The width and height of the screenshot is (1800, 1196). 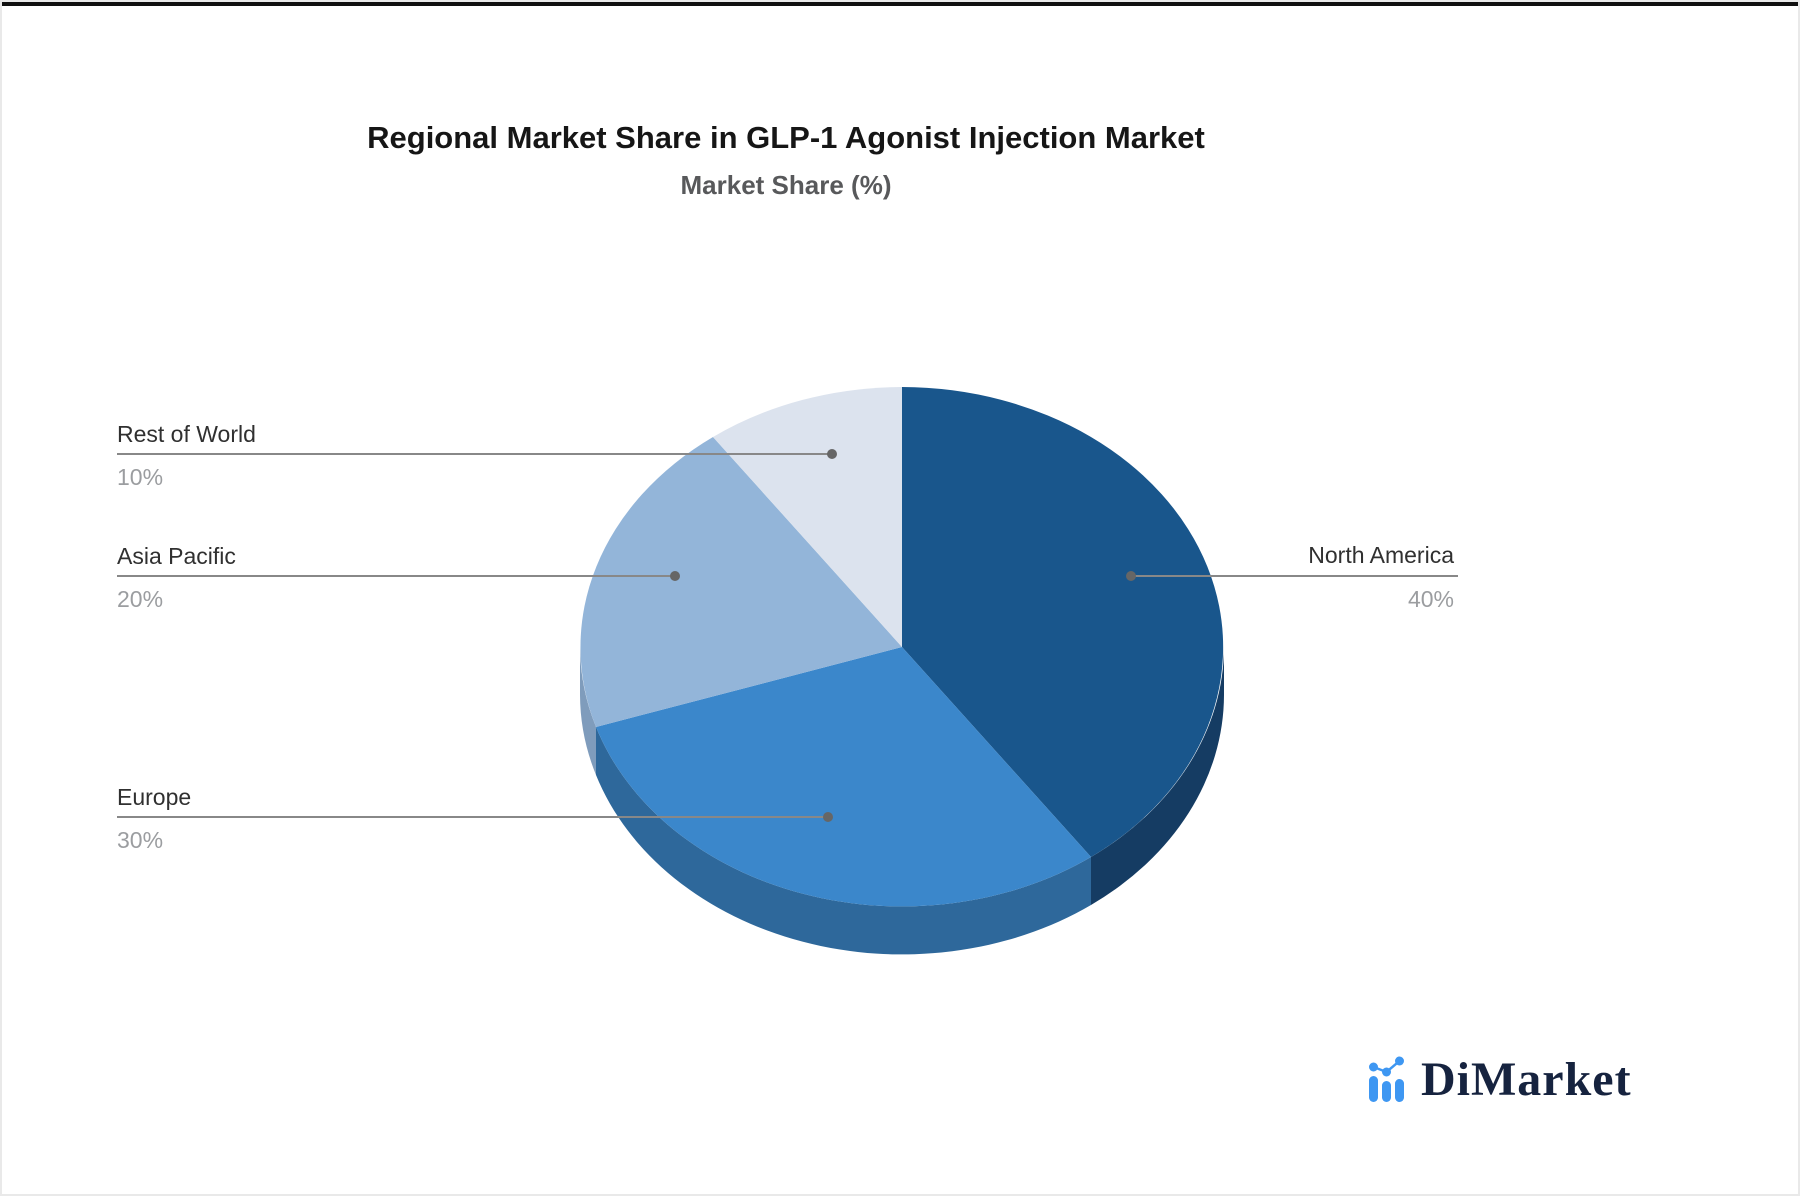 I want to click on pie-slice-asia-pacific, so click(x=741, y=582).